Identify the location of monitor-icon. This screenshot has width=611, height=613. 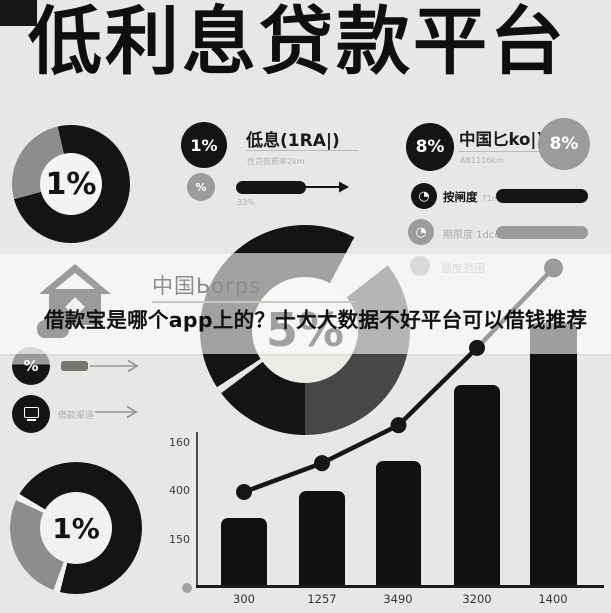
(31, 414).